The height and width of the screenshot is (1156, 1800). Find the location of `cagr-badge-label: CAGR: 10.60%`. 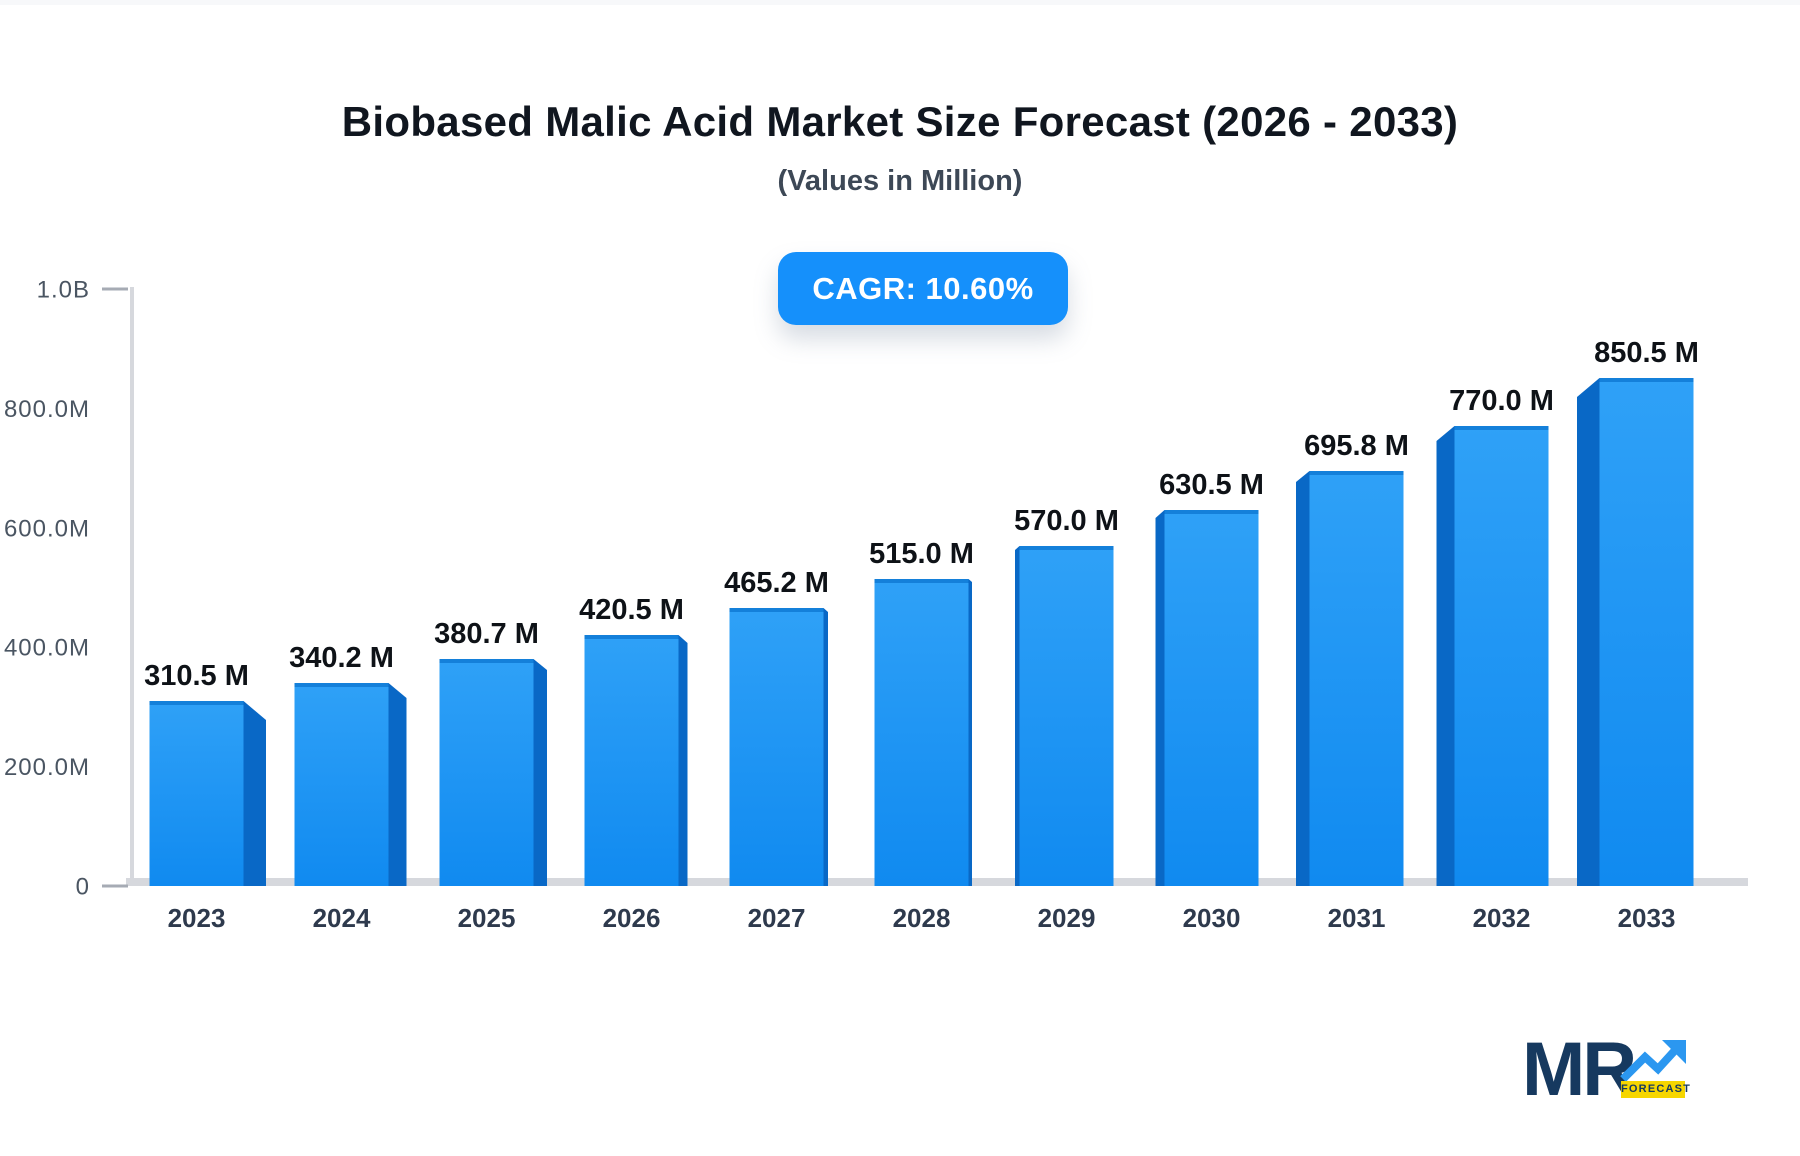

cagr-badge-label: CAGR: 10.60% is located at coordinates (923, 288).